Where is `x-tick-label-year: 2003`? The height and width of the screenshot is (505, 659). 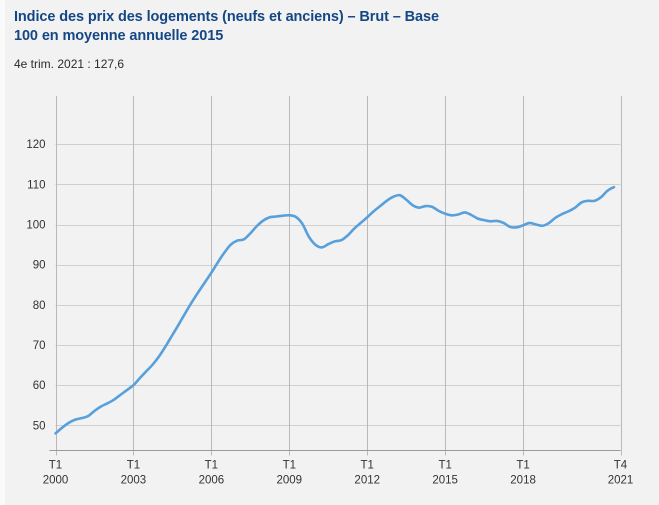
x-tick-label-year: 2003 is located at coordinates (134, 481).